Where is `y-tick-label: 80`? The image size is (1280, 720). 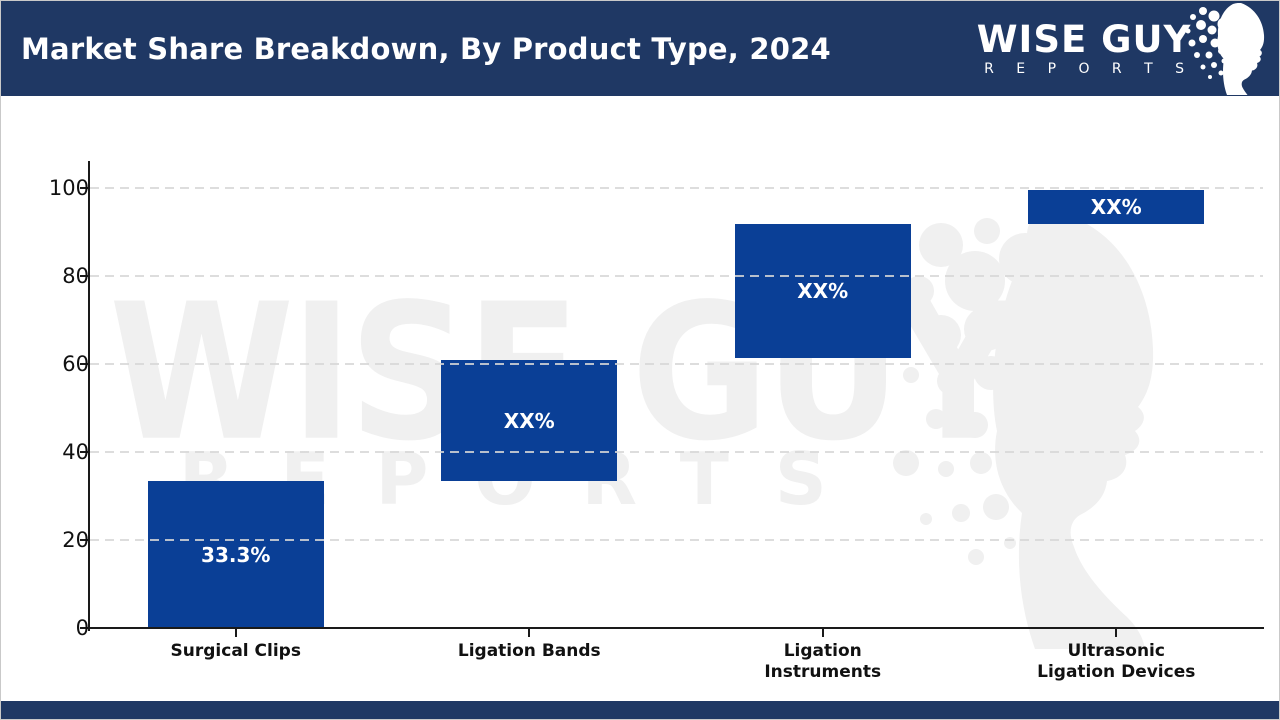 y-tick-label: 80 is located at coordinates (75, 276).